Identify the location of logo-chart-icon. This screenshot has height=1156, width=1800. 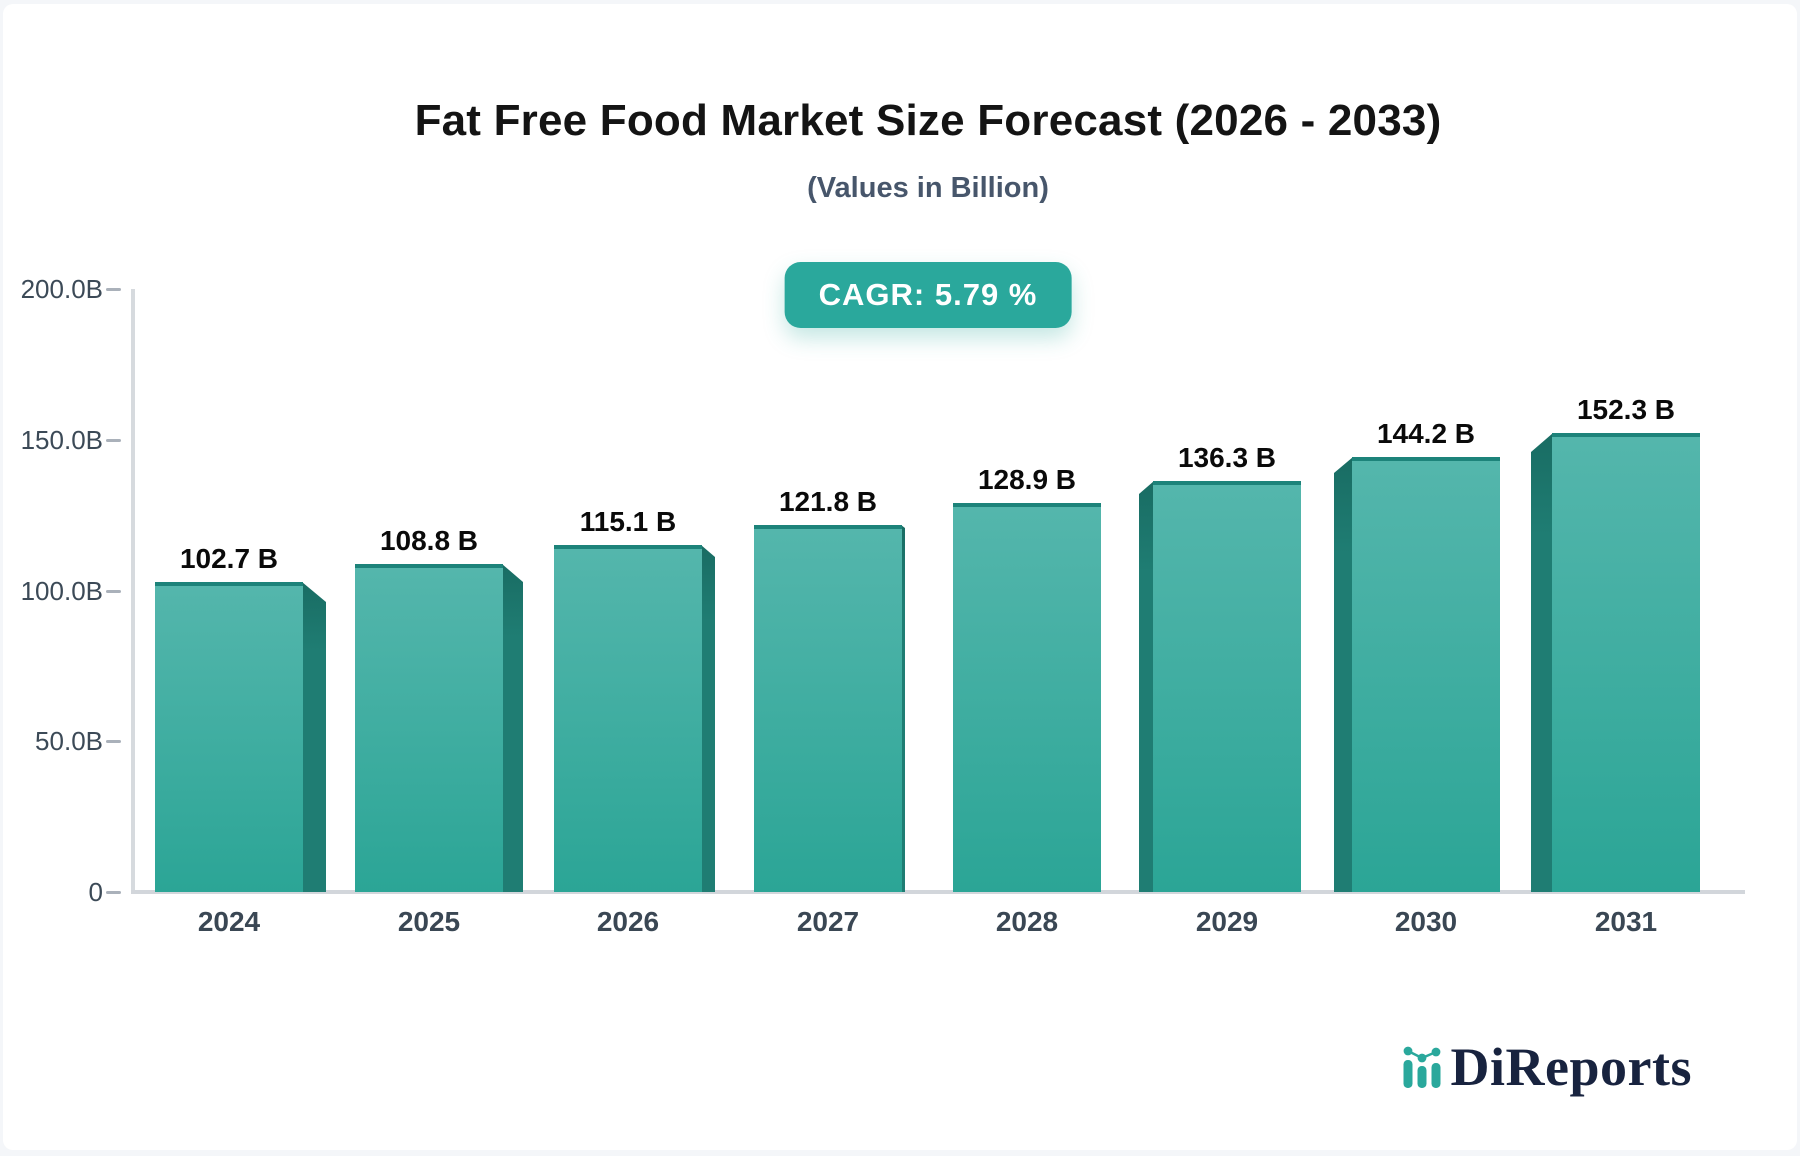
(1422, 1067).